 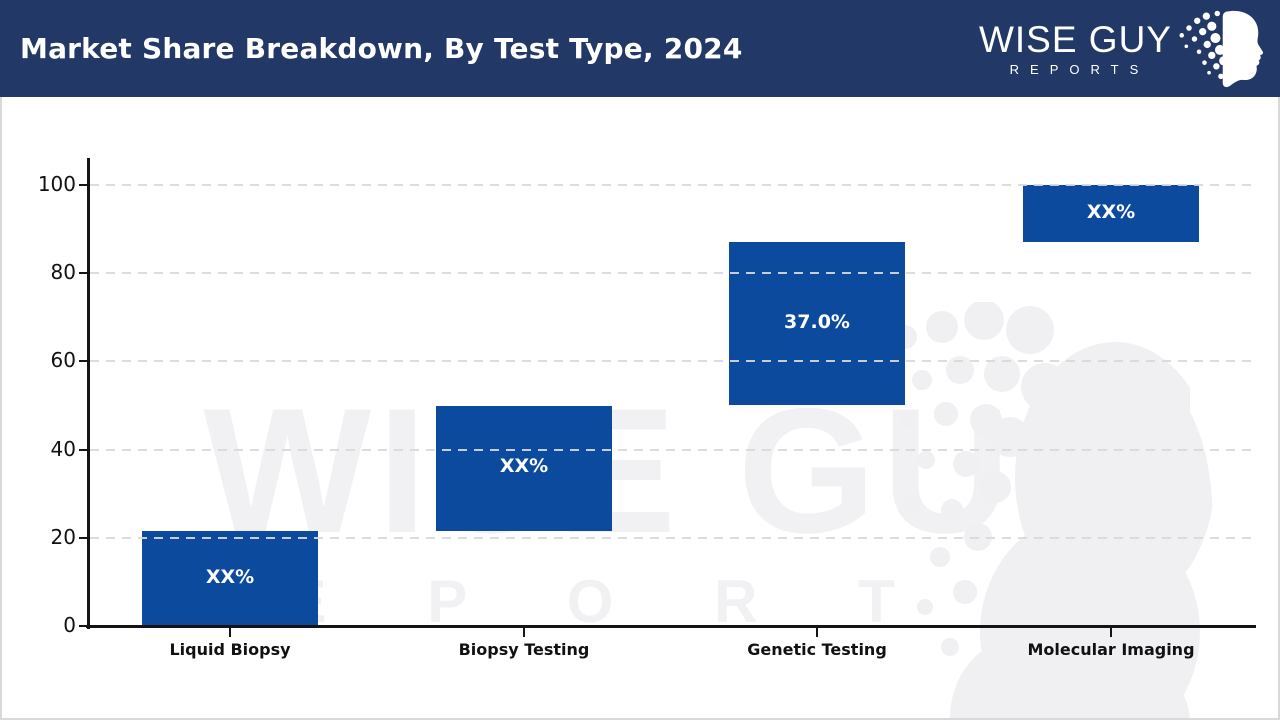 I want to click on bar-label-3: 37.0%, so click(x=817, y=321).